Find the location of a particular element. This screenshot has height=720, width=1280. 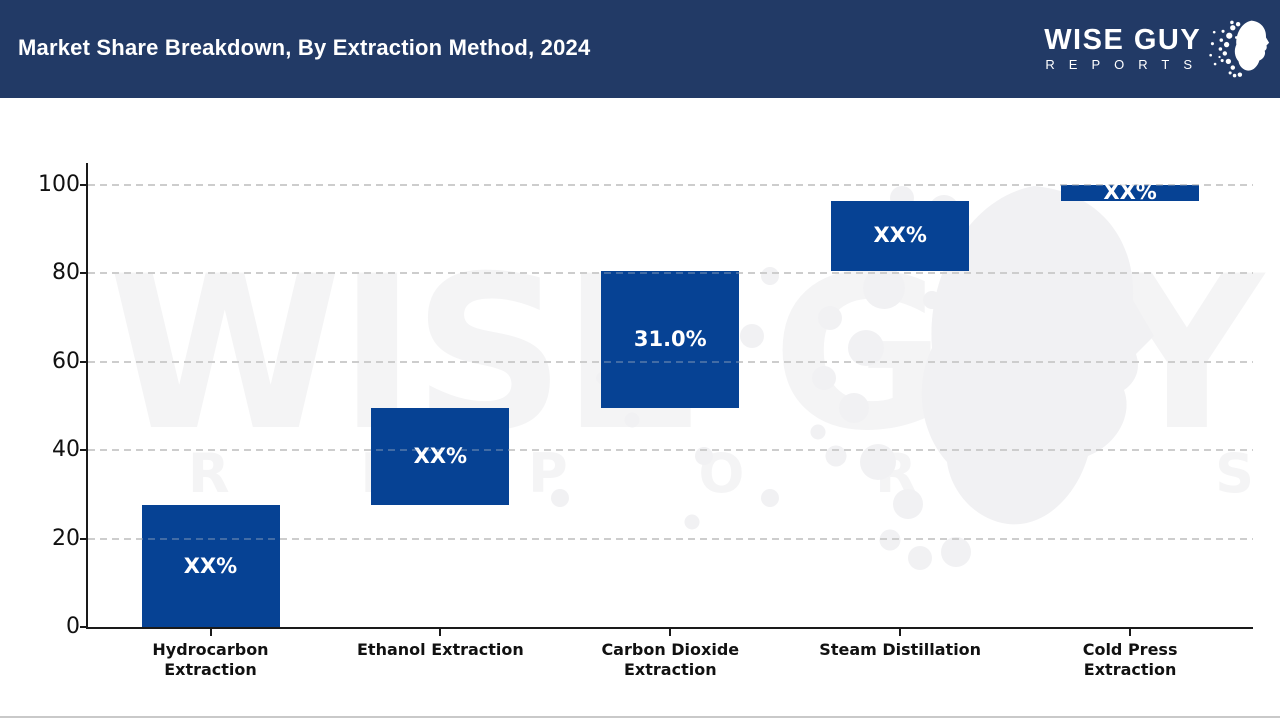

y-tick-label: 60 is located at coordinates (66, 361).